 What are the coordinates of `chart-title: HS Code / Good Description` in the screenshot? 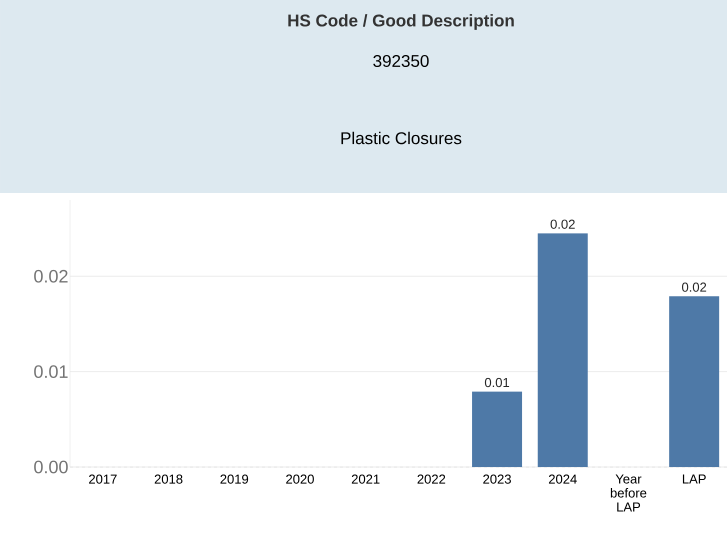 It's located at (401, 22).